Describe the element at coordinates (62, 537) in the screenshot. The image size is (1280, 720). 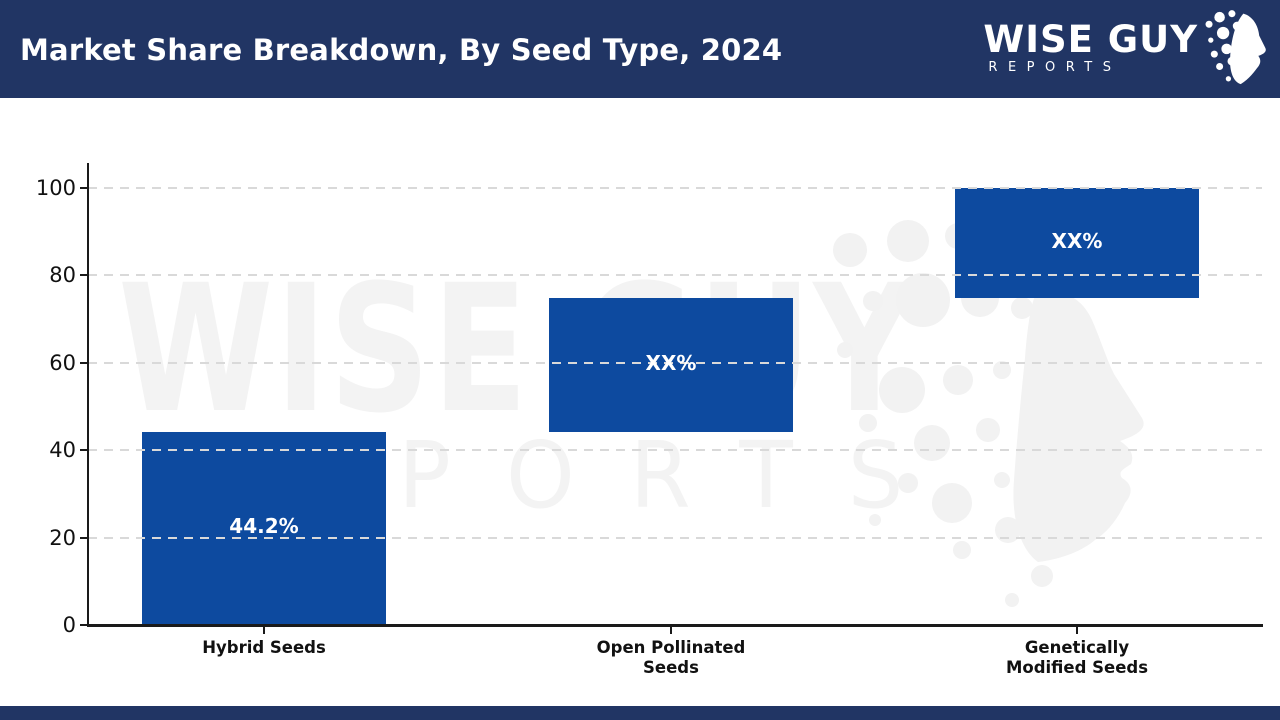
I see `y-tick-label: 20` at that location.